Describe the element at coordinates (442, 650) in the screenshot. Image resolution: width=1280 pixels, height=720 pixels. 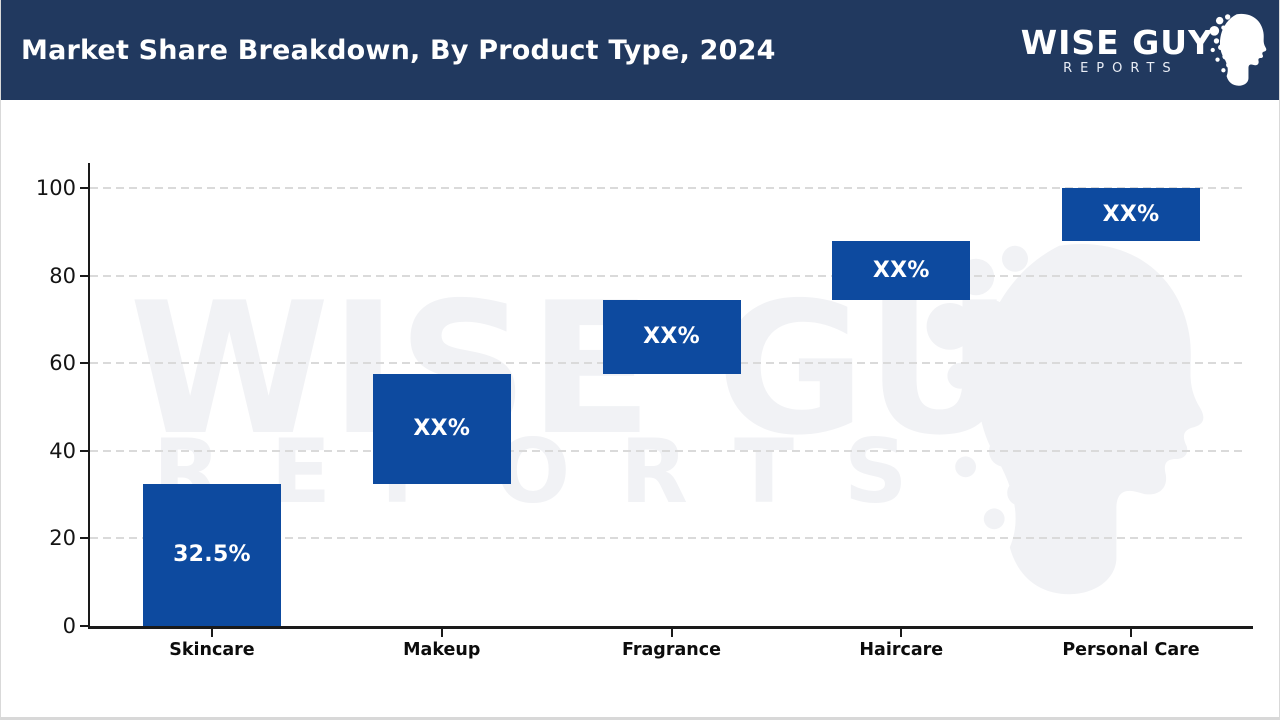
I see `x-axis-label-makeup: Makeup` at that location.